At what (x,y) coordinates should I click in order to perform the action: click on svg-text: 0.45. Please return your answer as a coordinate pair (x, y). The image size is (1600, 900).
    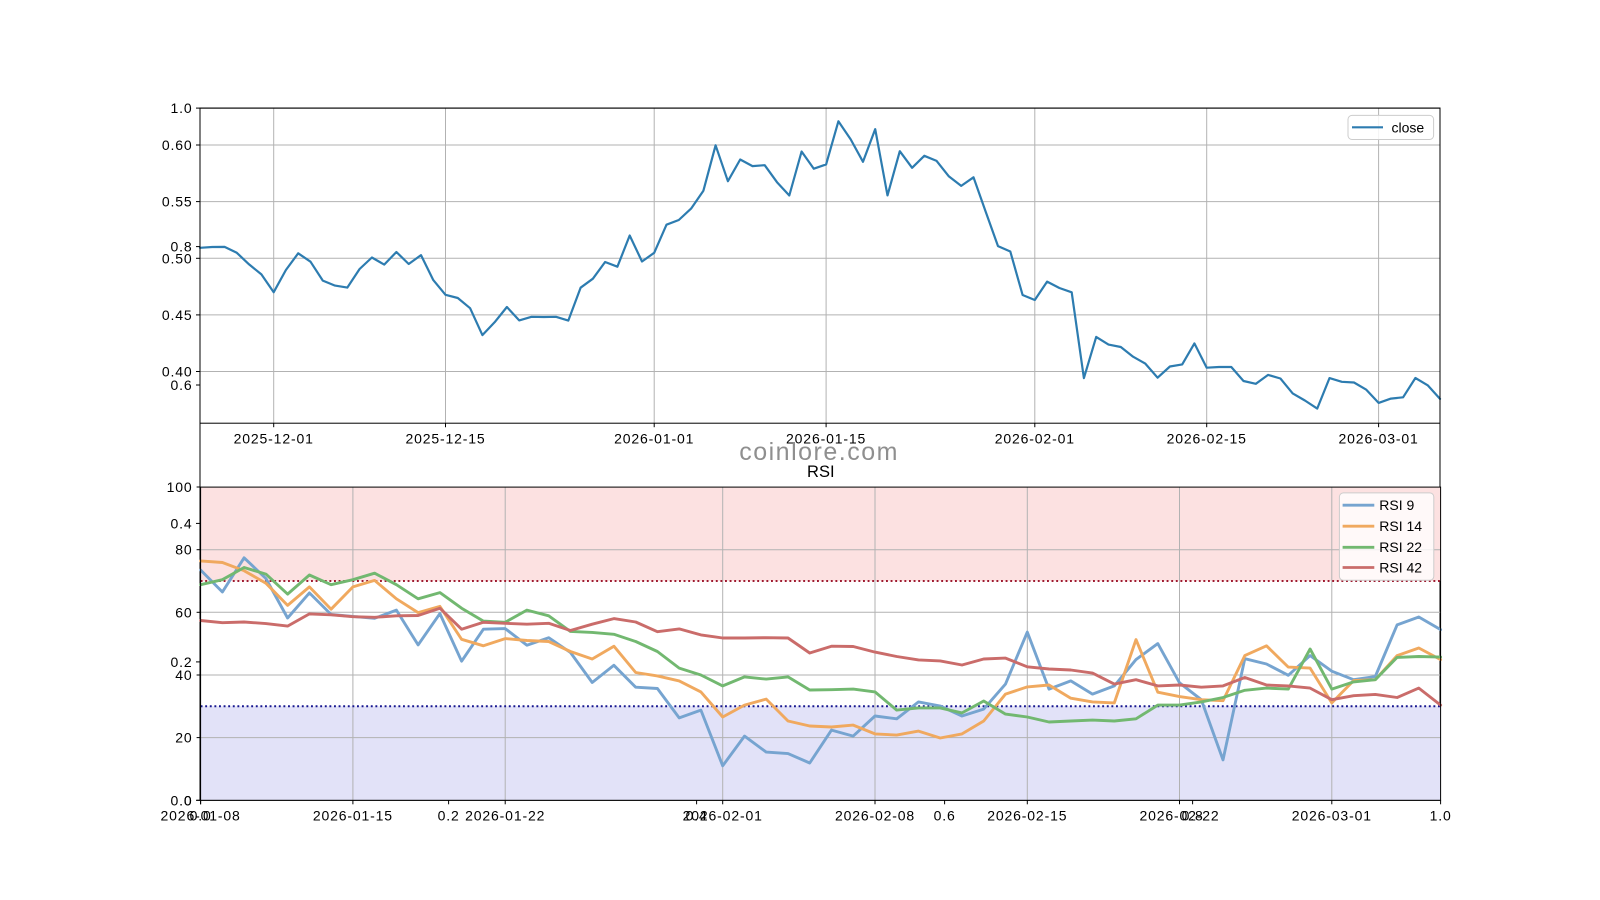
    Looking at the image, I should click on (177, 315).